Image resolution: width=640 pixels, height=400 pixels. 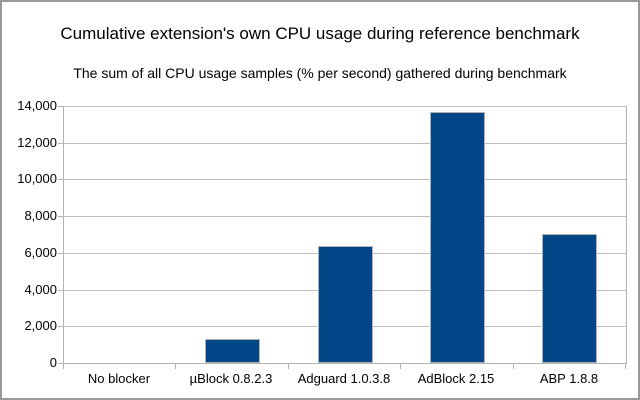 What do you see at coordinates (37, 105) in the screenshot?
I see `y-axis-tick-label: 14,000` at bounding box center [37, 105].